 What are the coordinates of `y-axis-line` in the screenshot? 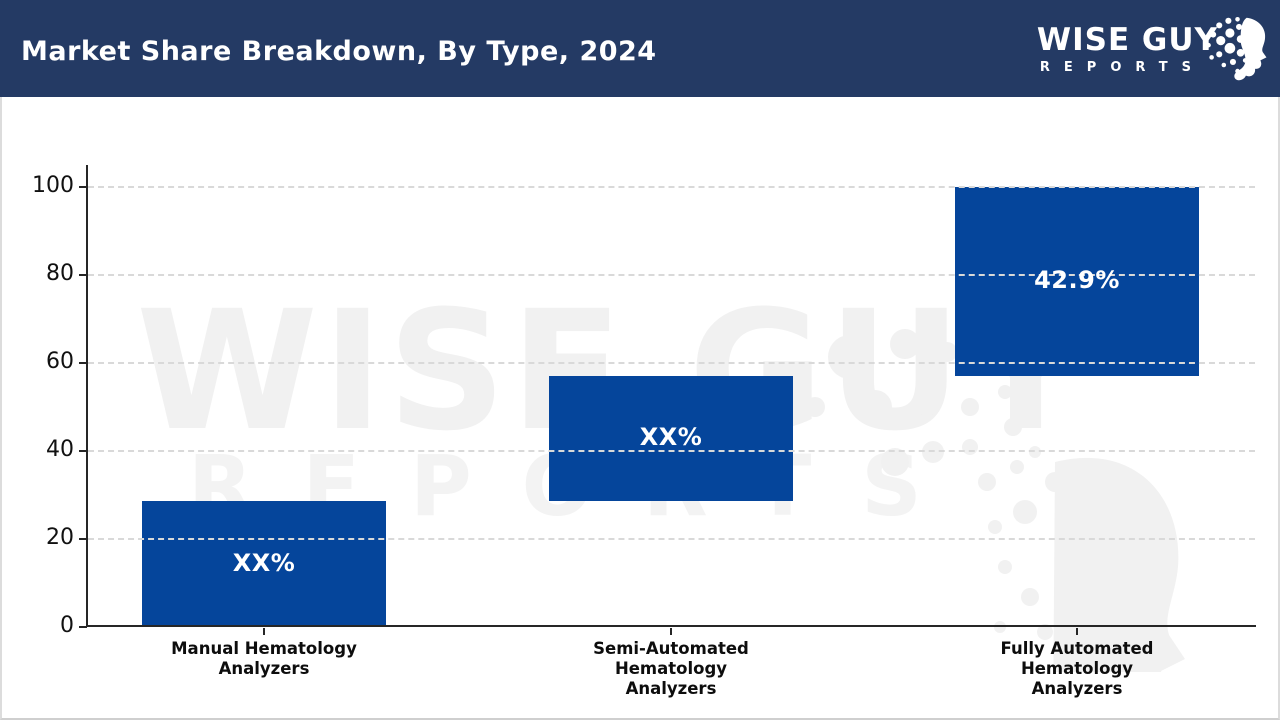 It's located at (87, 396).